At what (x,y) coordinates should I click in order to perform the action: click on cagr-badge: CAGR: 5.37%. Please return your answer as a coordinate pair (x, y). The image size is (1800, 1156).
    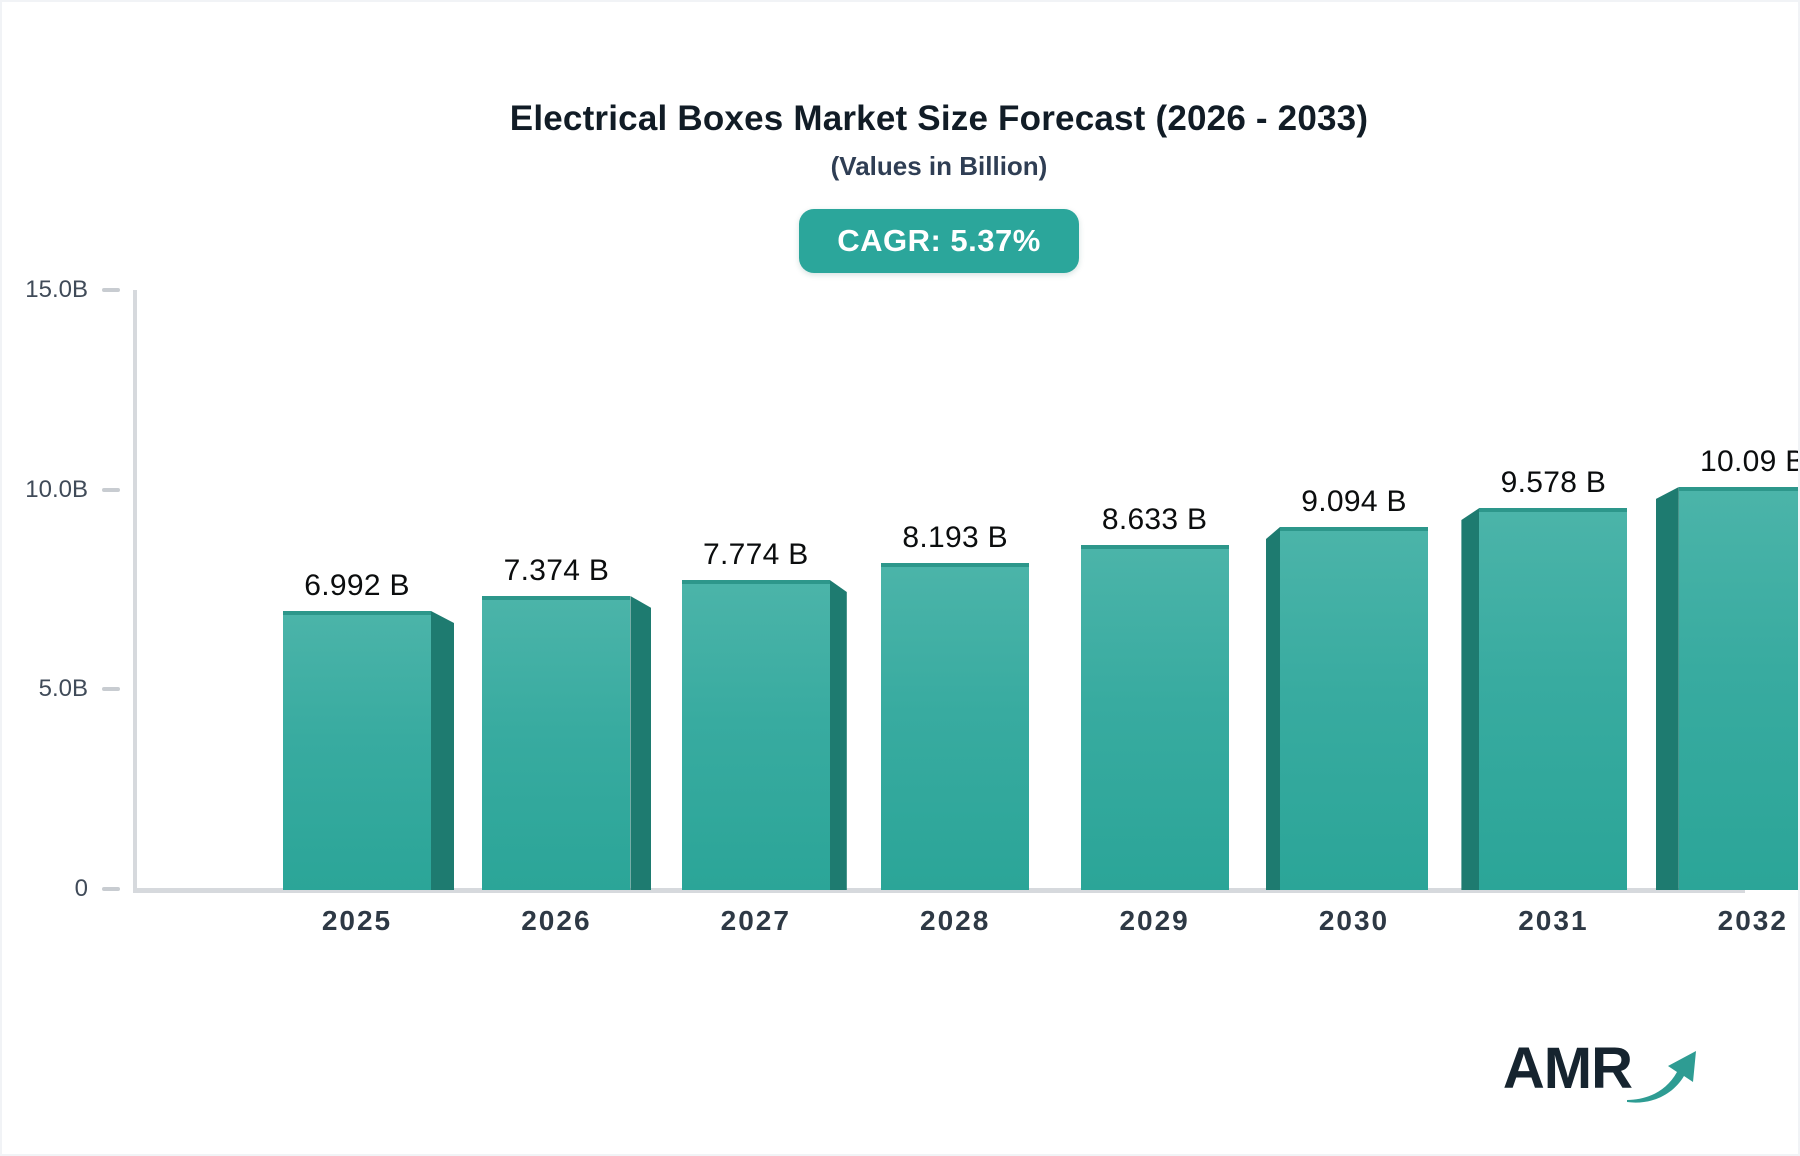
    Looking at the image, I should click on (939, 241).